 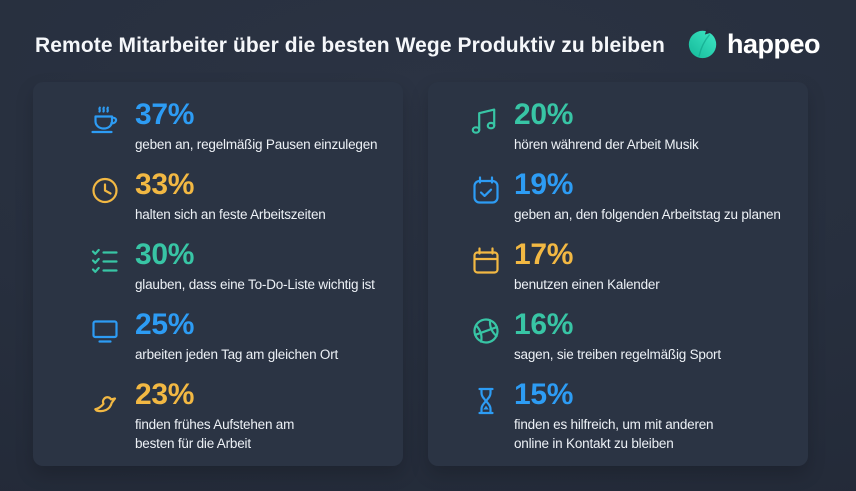 What do you see at coordinates (544, 254) in the screenshot?
I see `stat-percent: 17%` at bounding box center [544, 254].